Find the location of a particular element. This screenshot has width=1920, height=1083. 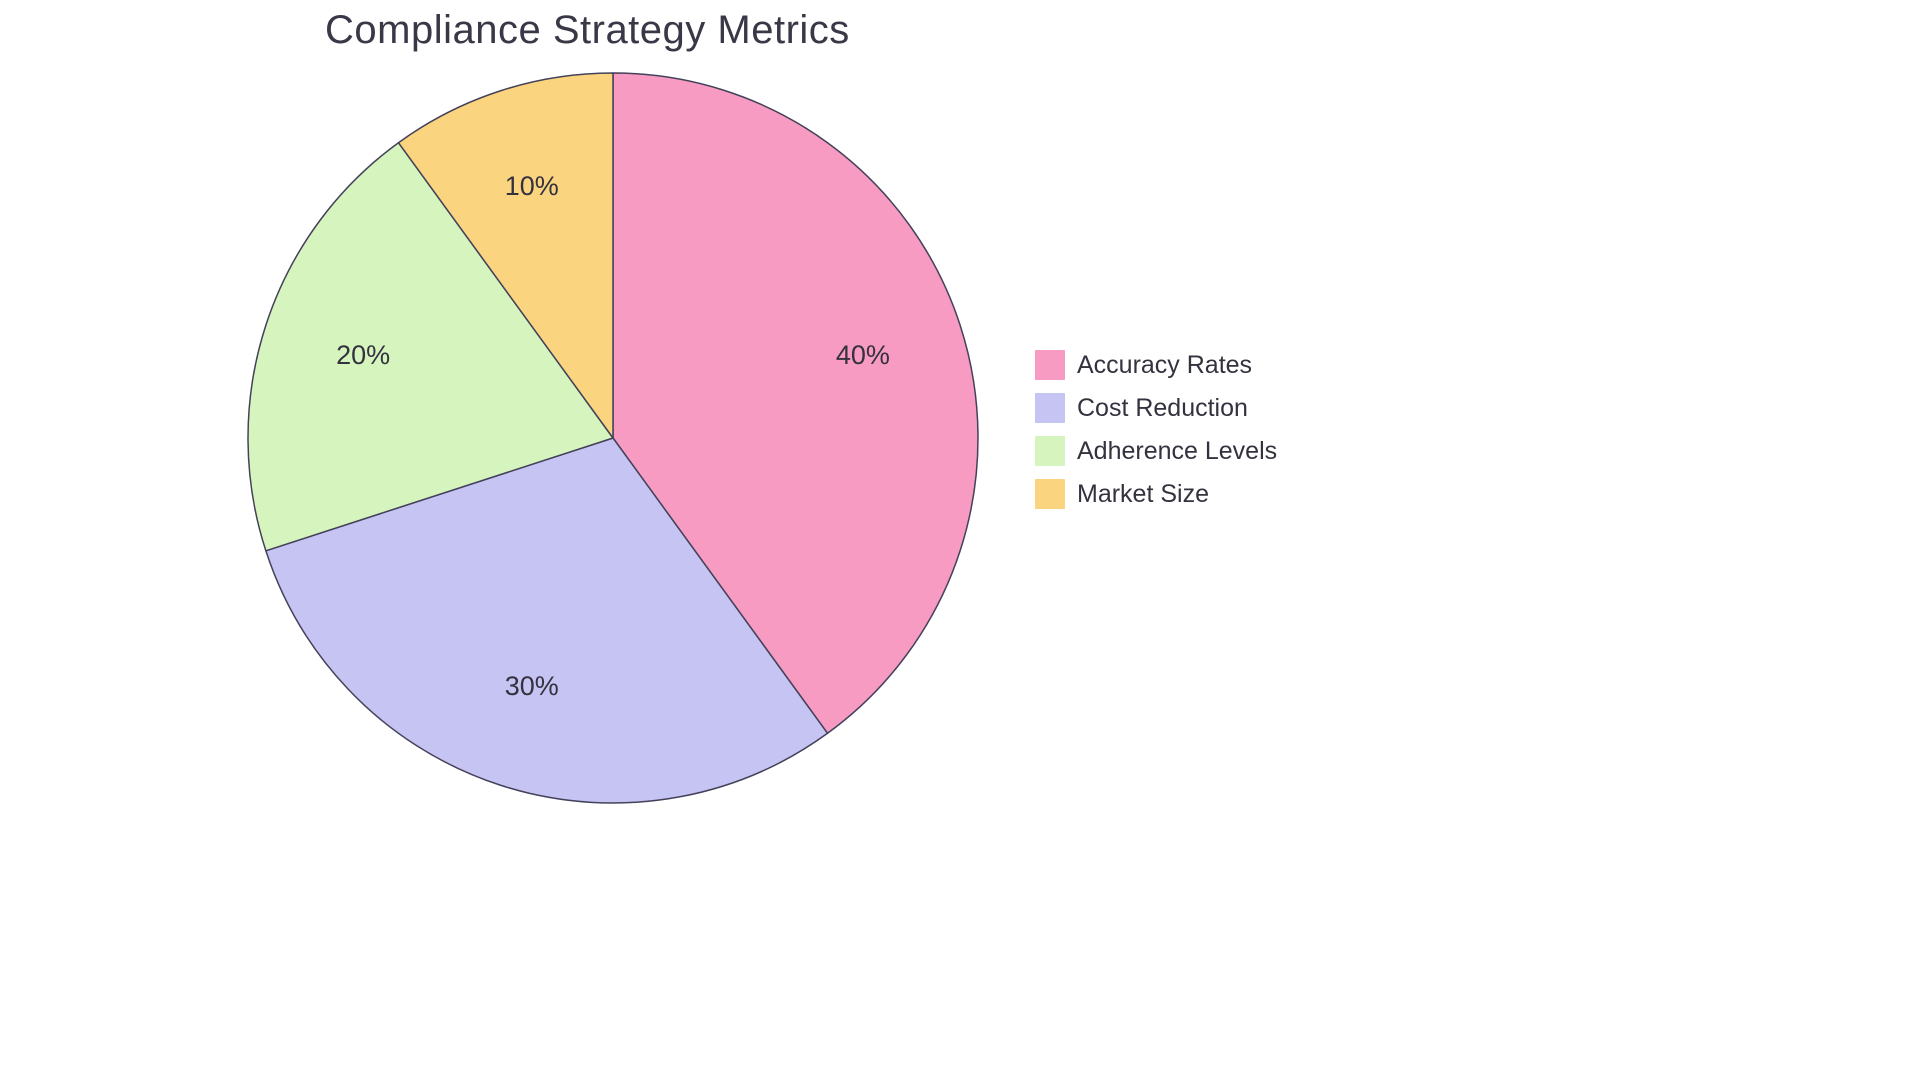

legend-item-accuracy-rates: Accuracy Rates is located at coordinates (1156, 365).